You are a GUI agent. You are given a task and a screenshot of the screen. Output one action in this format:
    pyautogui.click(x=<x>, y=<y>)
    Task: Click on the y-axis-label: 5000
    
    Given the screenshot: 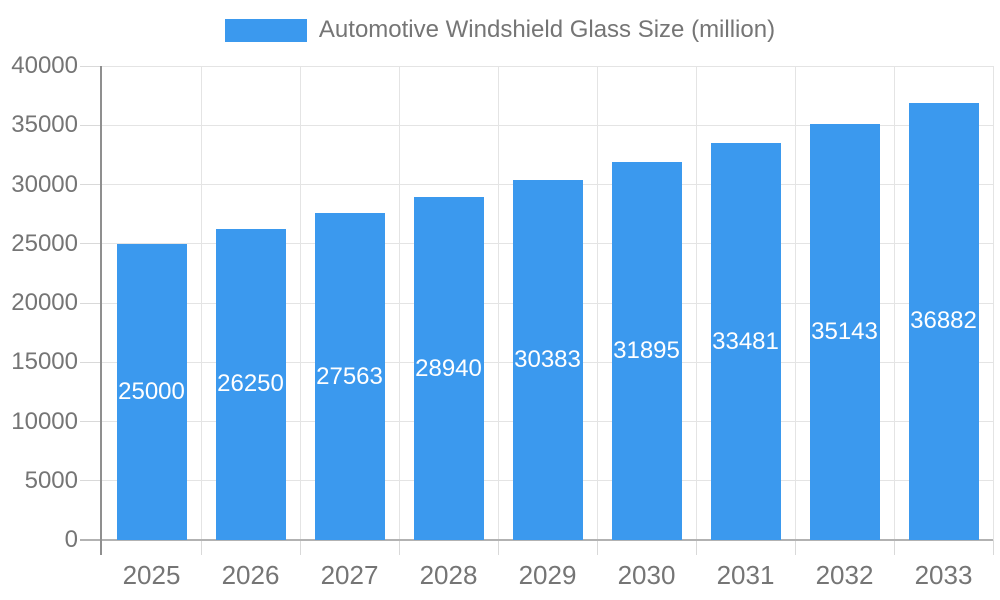 What is the action you would take?
    pyautogui.click(x=51, y=480)
    